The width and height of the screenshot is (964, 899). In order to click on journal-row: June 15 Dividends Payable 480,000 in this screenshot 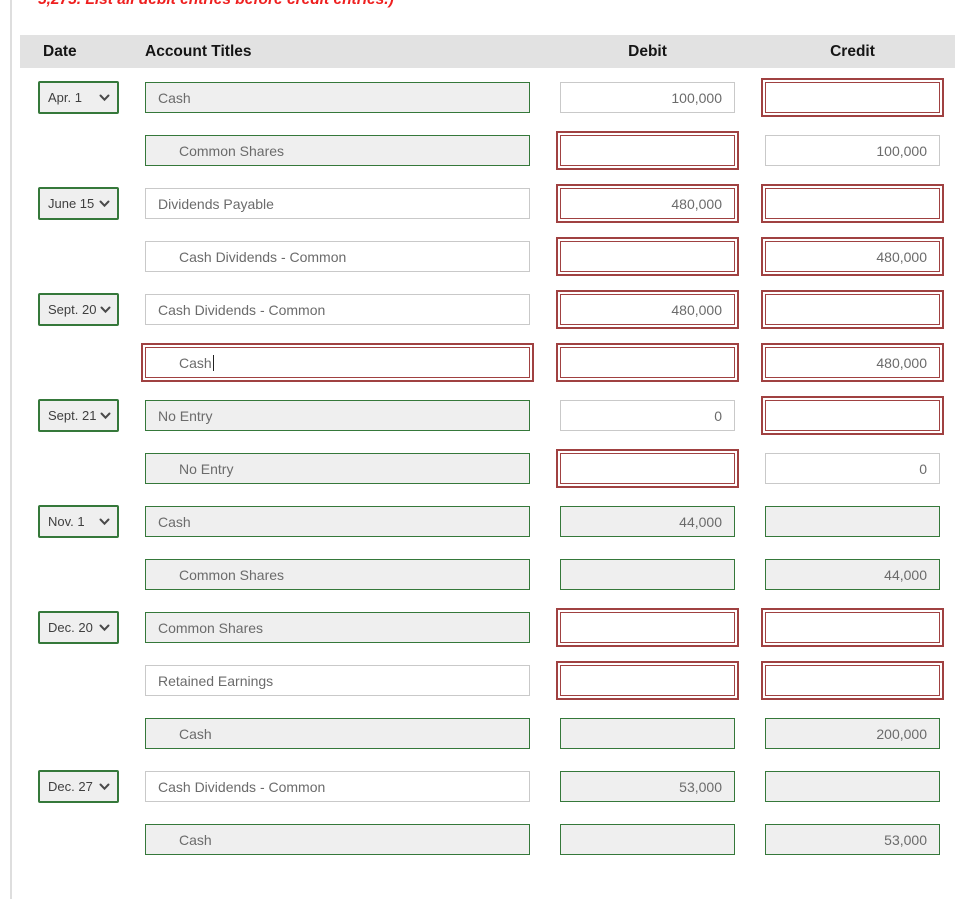, I will do `click(487, 203)`.